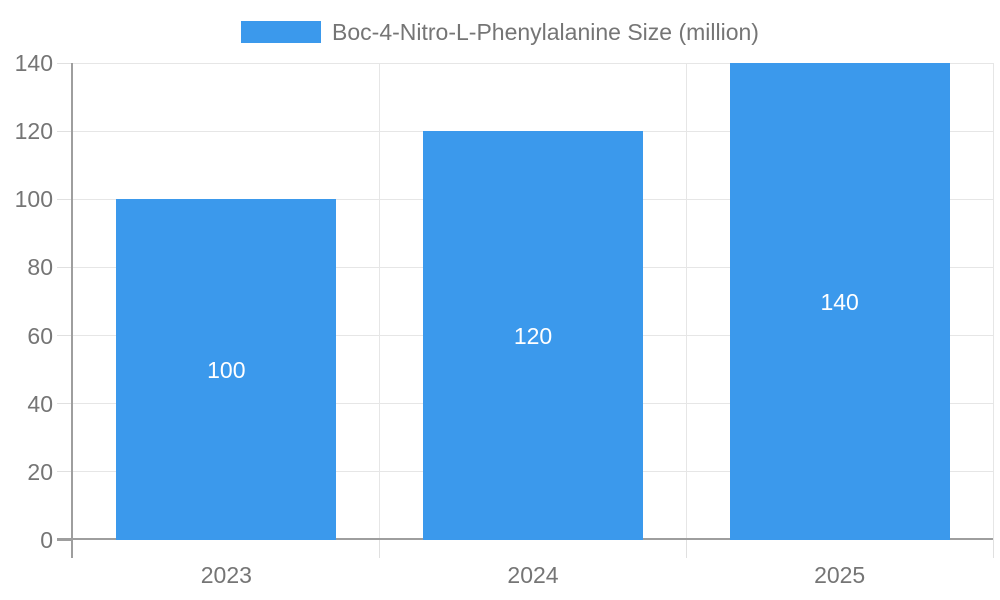 The image size is (1000, 600). What do you see at coordinates (40, 471) in the screenshot?
I see `y-axis-label: 20` at bounding box center [40, 471].